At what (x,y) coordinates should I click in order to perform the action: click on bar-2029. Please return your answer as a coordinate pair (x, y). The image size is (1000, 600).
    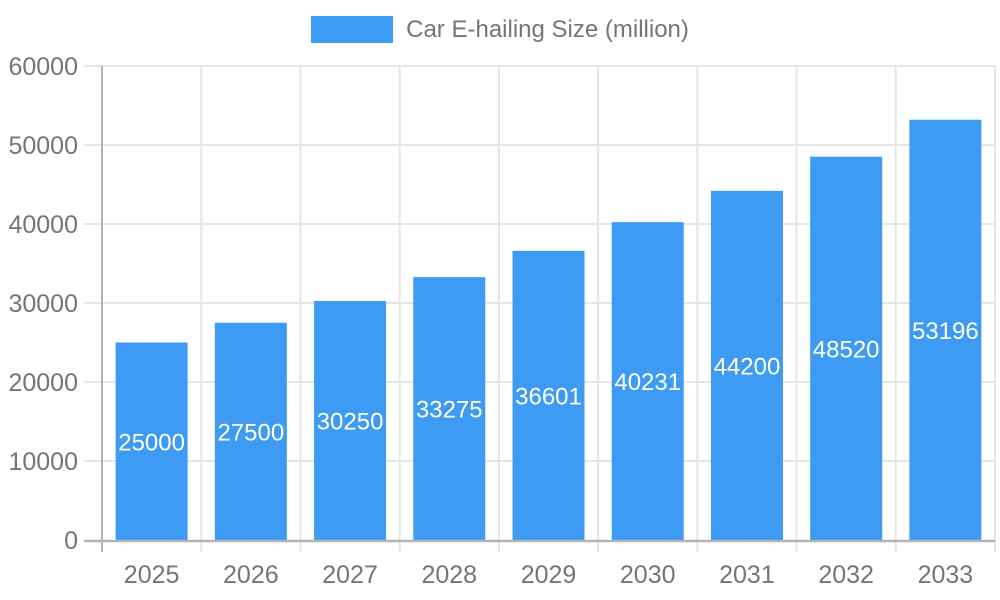
    Looking at the image, I should click on (548, 395).